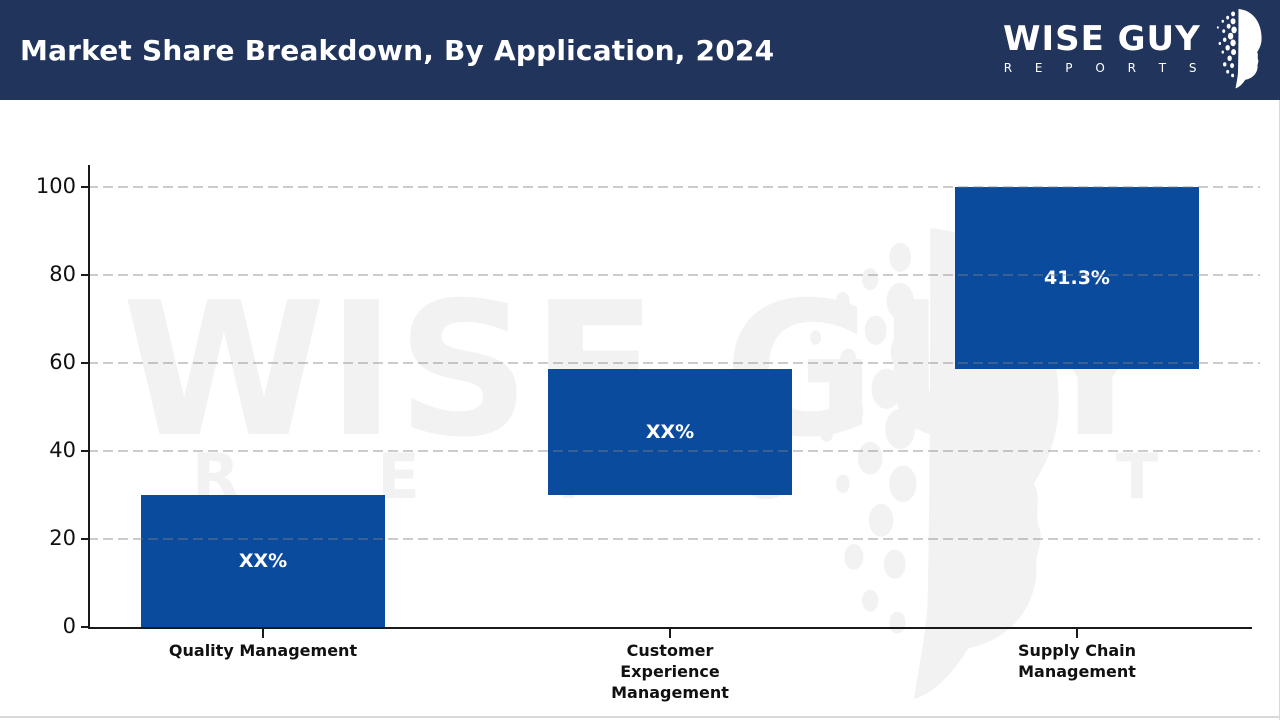  I want to click on y-tick-label-60: 60, so click(62, 362).